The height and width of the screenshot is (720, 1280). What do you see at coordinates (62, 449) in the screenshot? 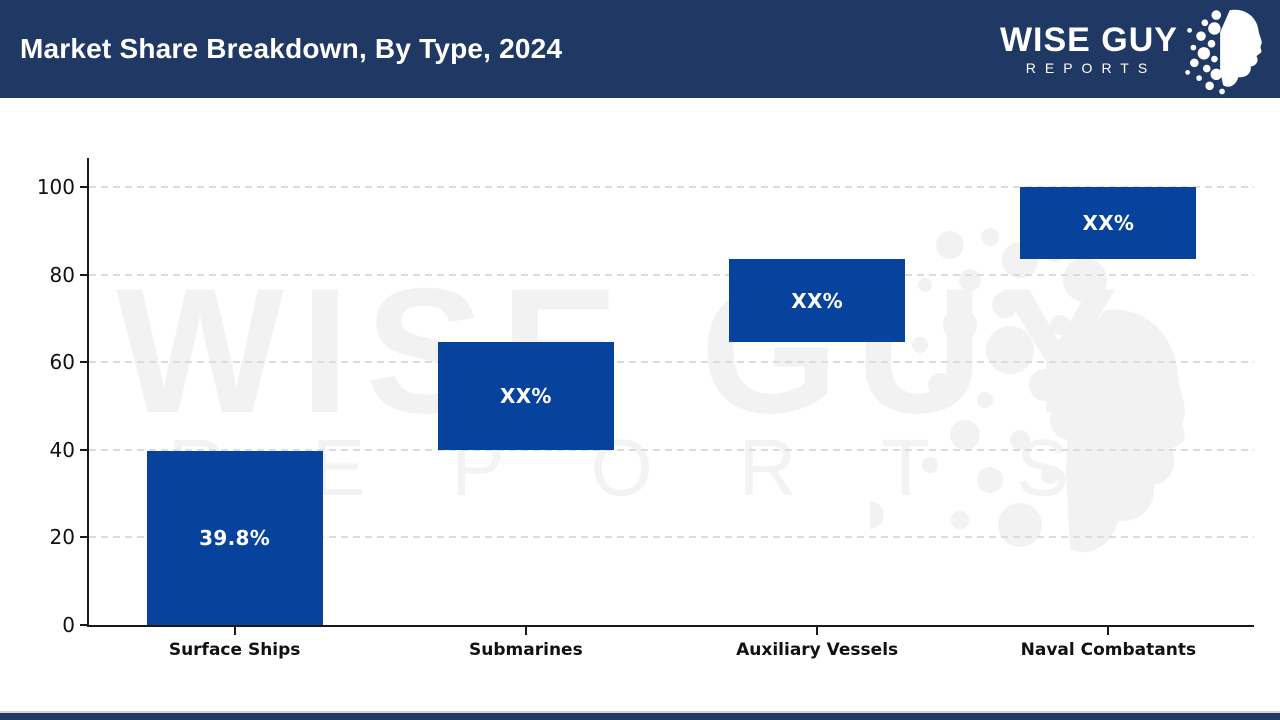
I see `y-tick-label-40: 40` at bounding box center [62, 449].